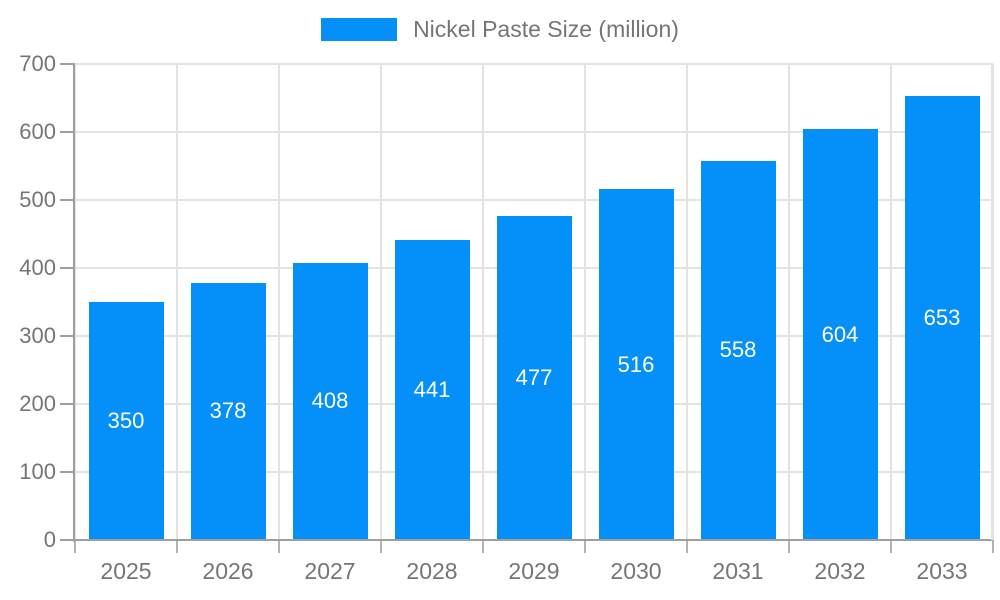 This screenshot has width=1000, height=600. What do you see at coordinates (37, 199) in the screenshot?
I see `y-axis-tick-label: 500` at bounding box center [37, 199].